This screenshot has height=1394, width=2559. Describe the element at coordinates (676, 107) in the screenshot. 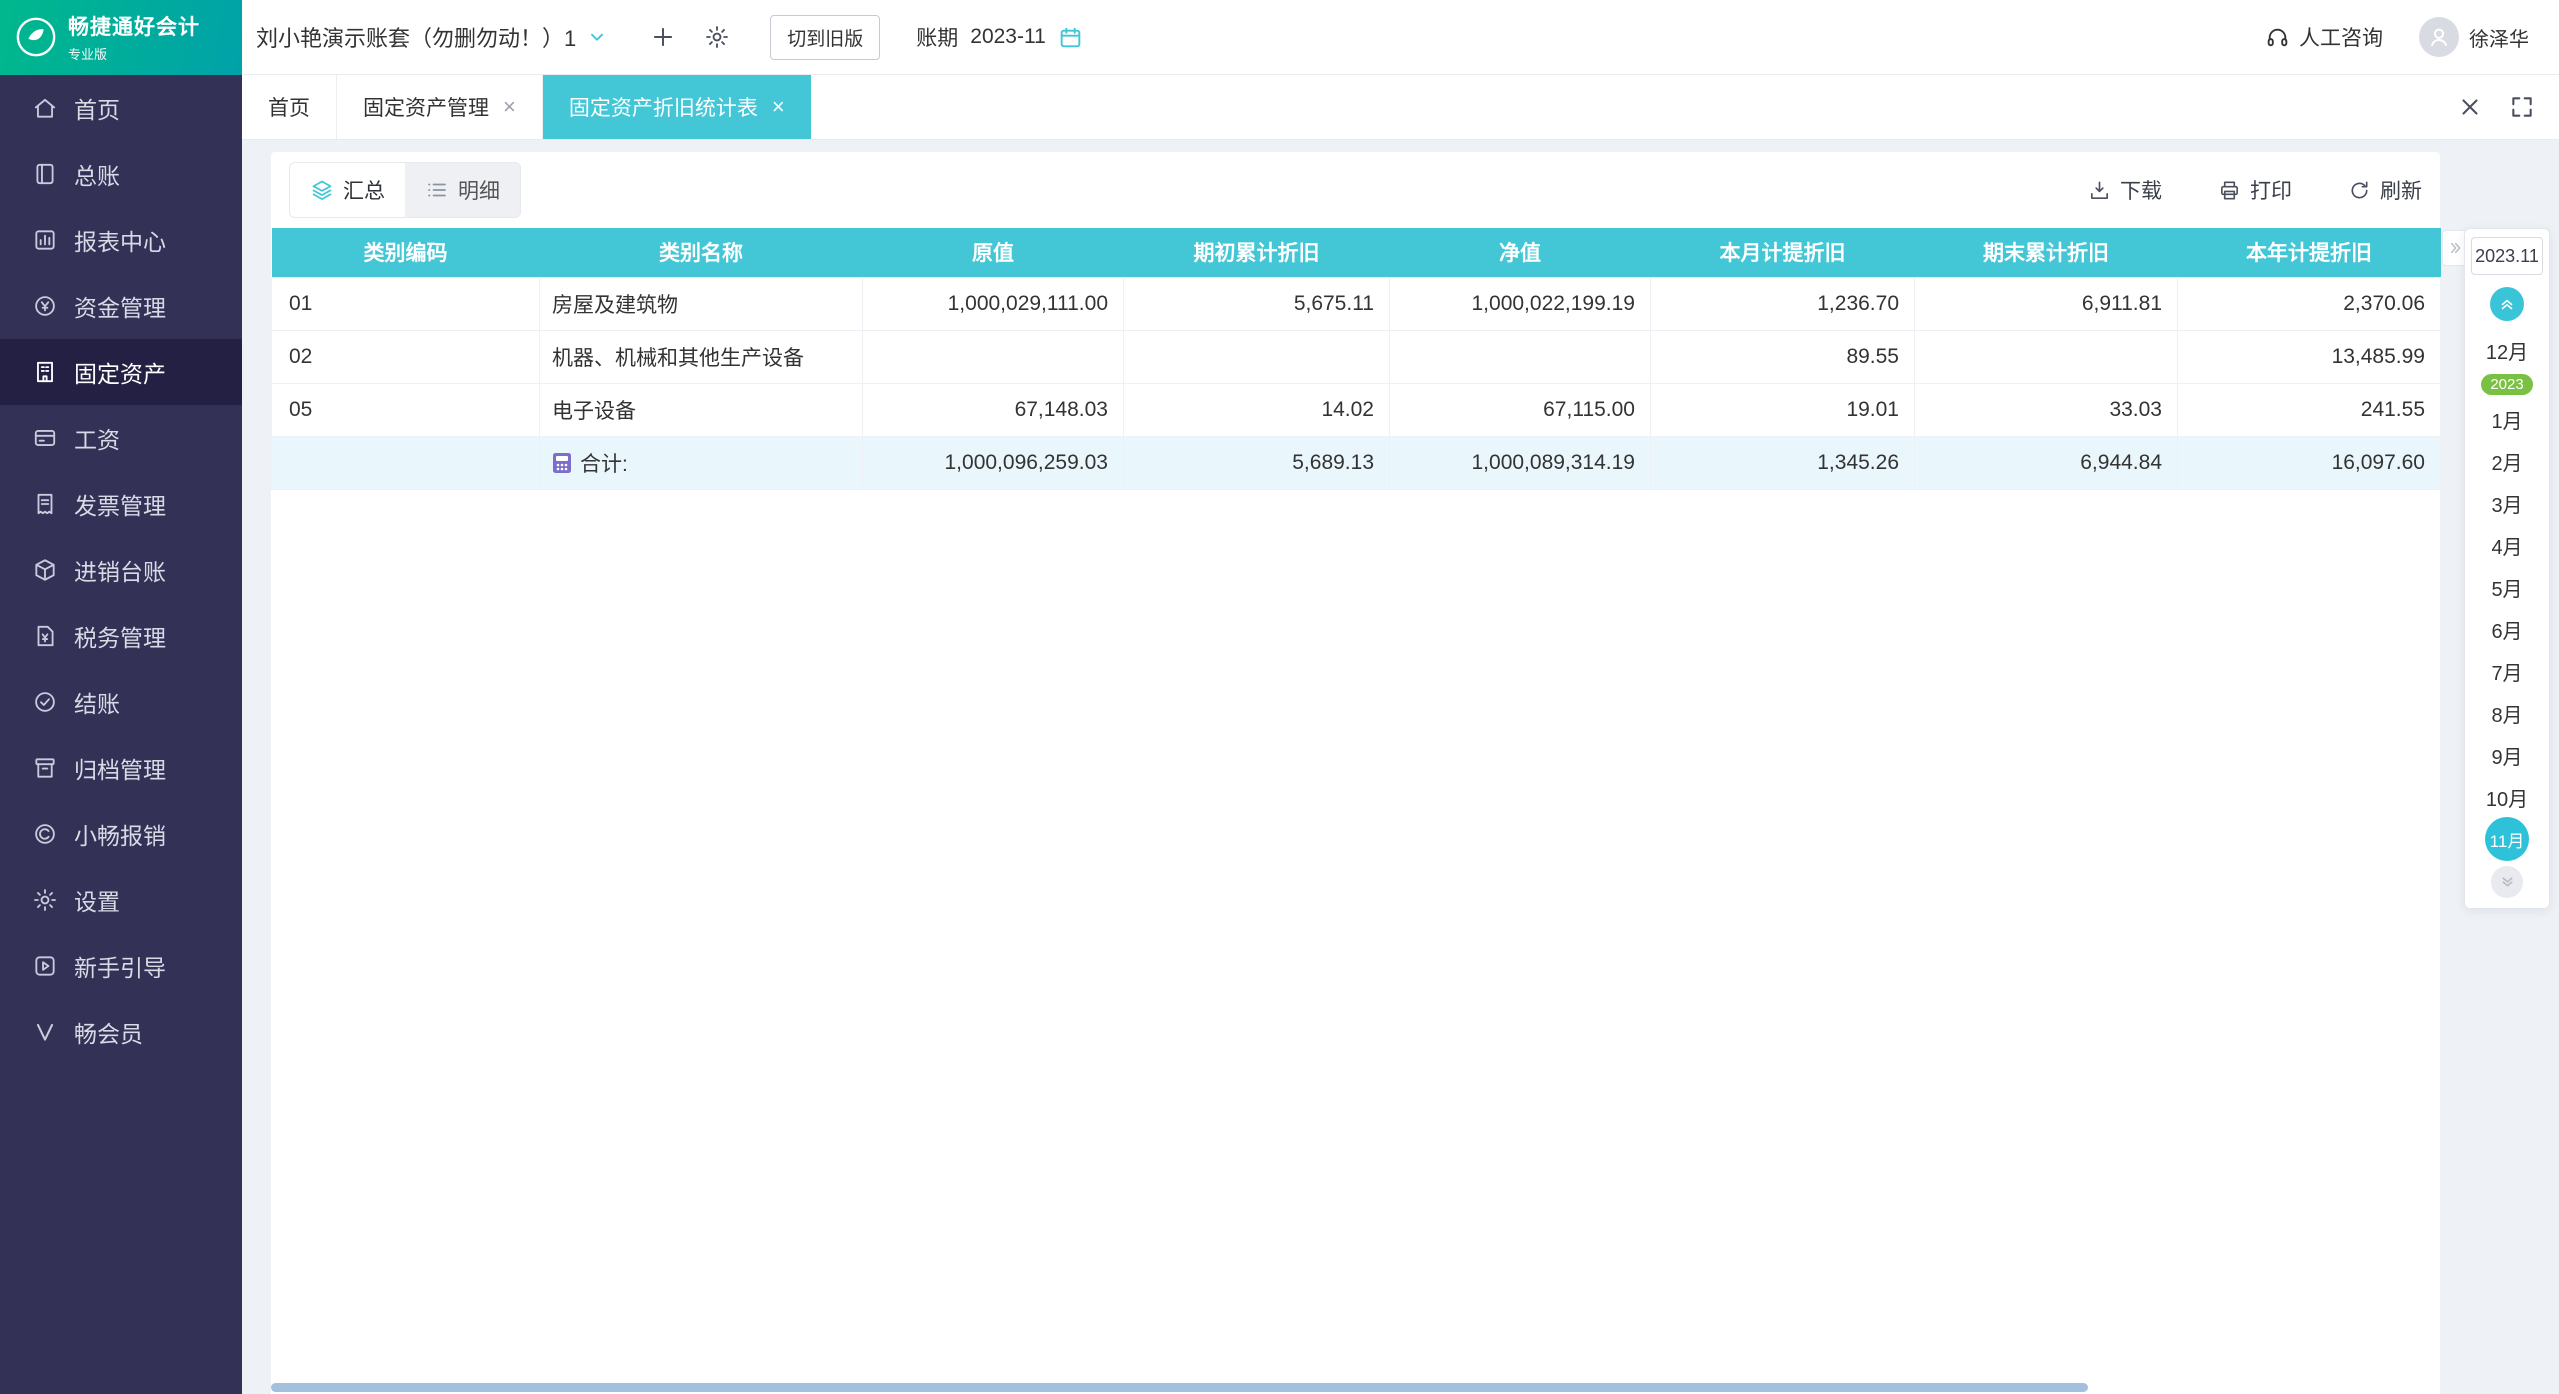

I see `tab-depreciation-statistics: 固定资产折旧统计表 ×` at that location.